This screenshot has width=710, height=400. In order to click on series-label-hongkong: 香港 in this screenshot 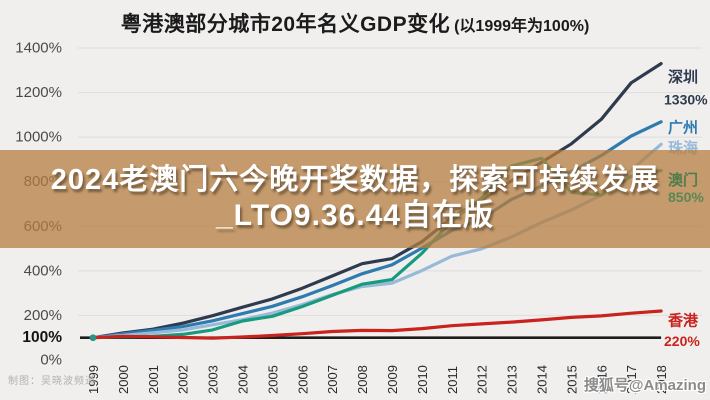, I will do `click(683, 320)`.